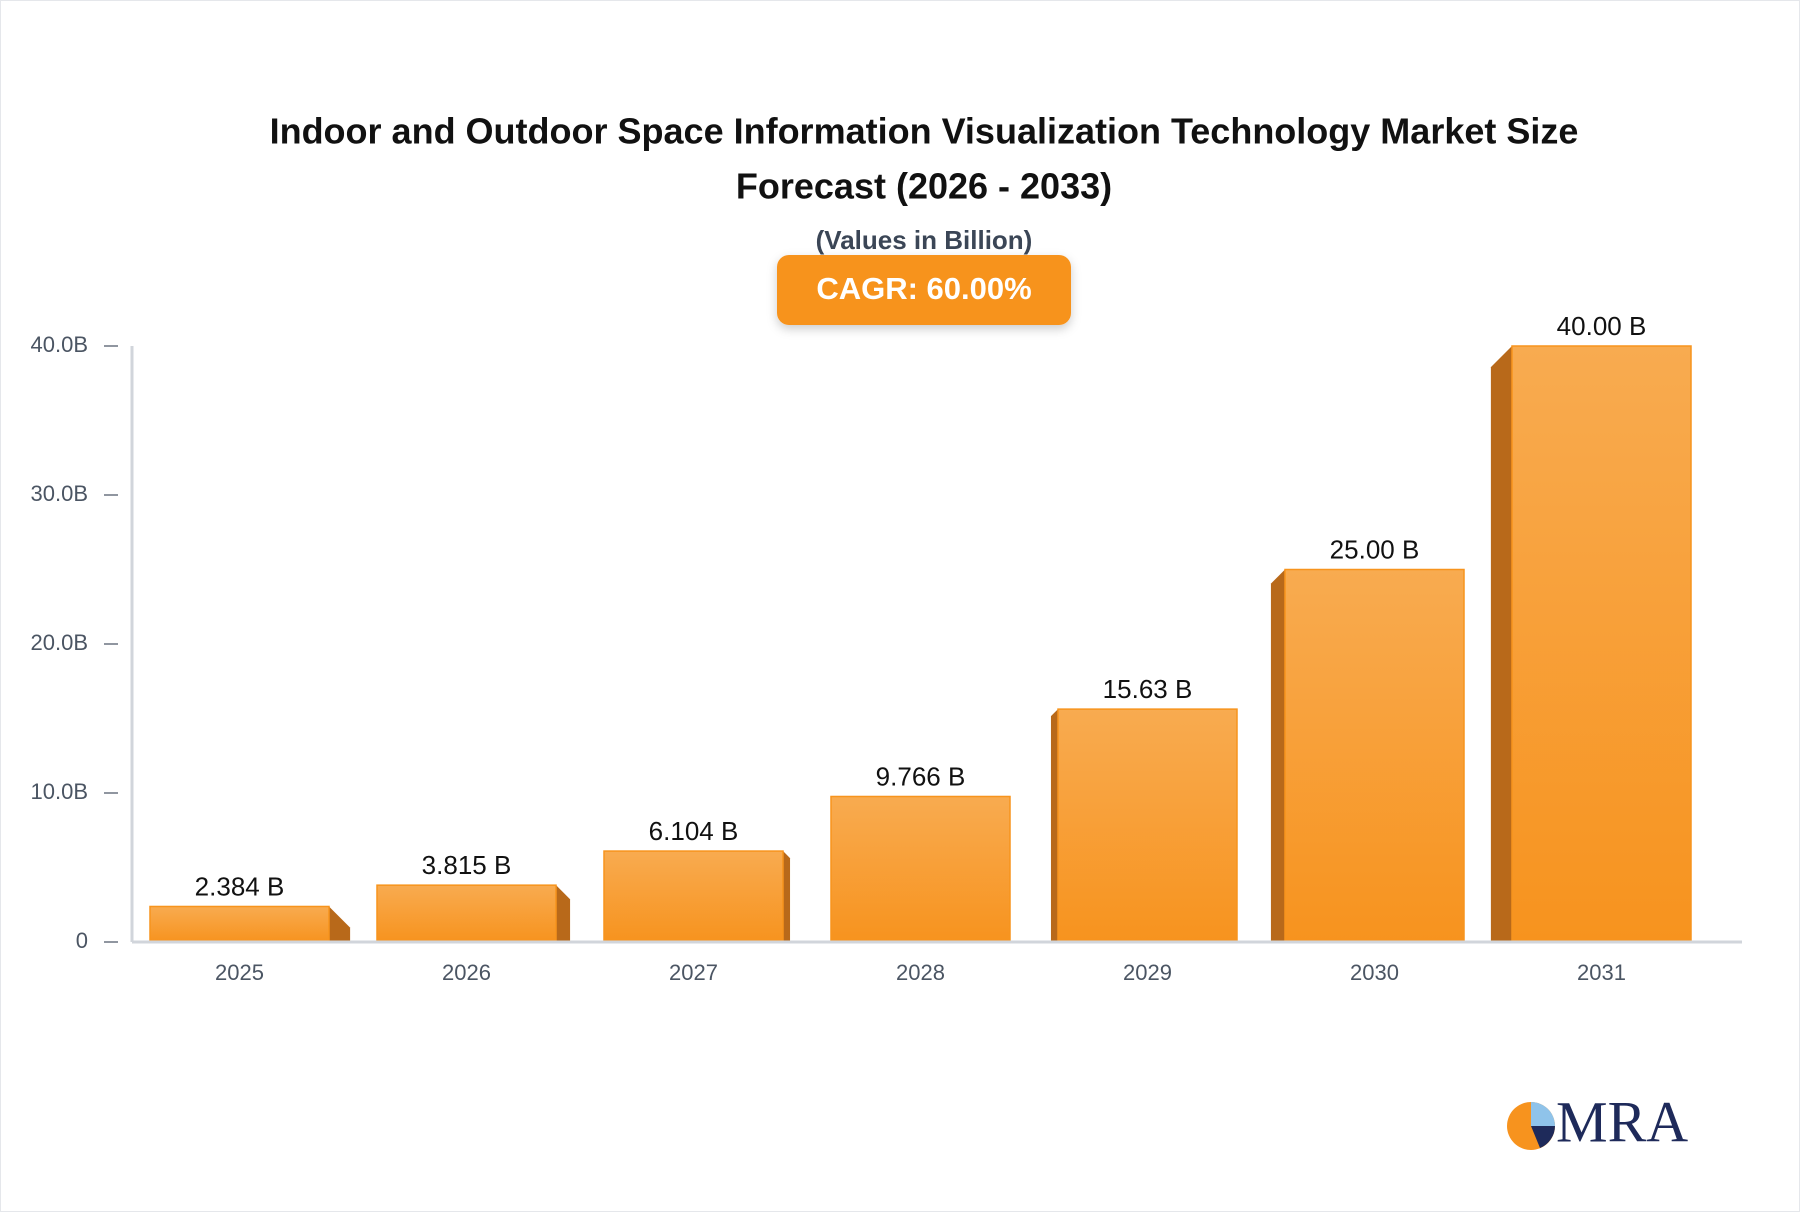 This screenshot has width=1800, height=1212. I want to click on y-tick-label: 40.0B, so click(60, 344).